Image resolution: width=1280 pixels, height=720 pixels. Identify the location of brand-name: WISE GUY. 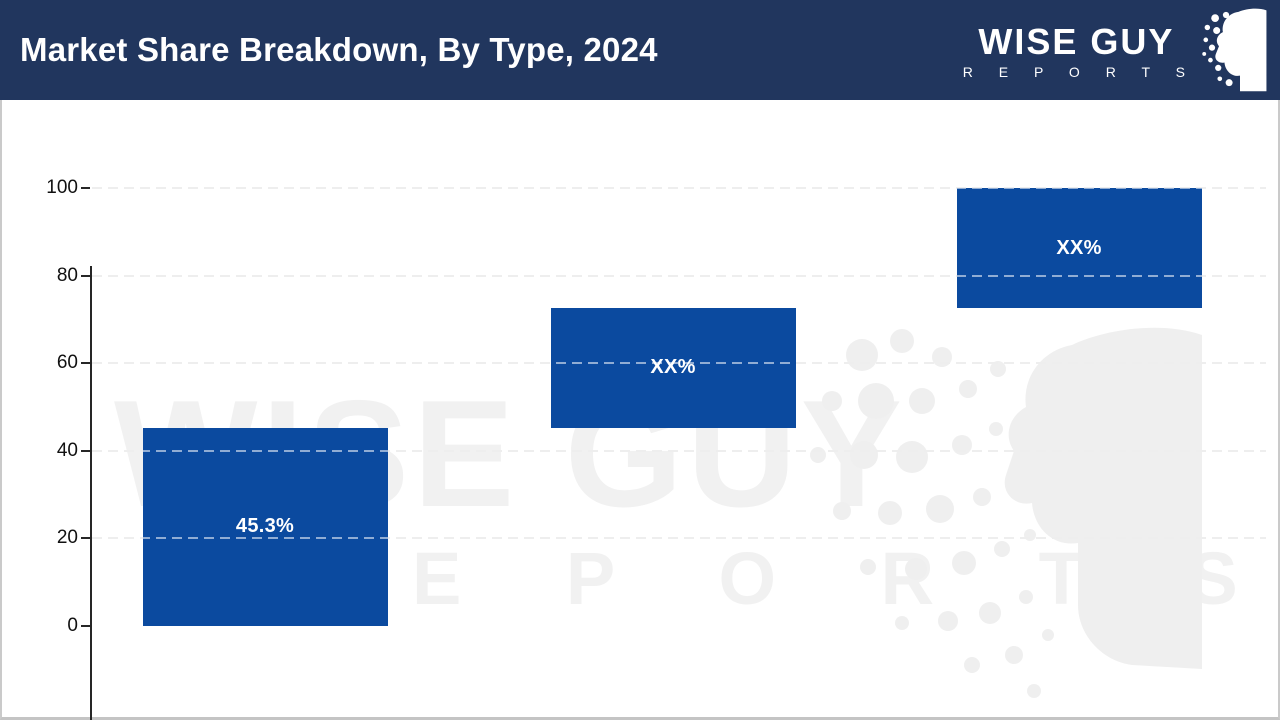
(1076, 41).